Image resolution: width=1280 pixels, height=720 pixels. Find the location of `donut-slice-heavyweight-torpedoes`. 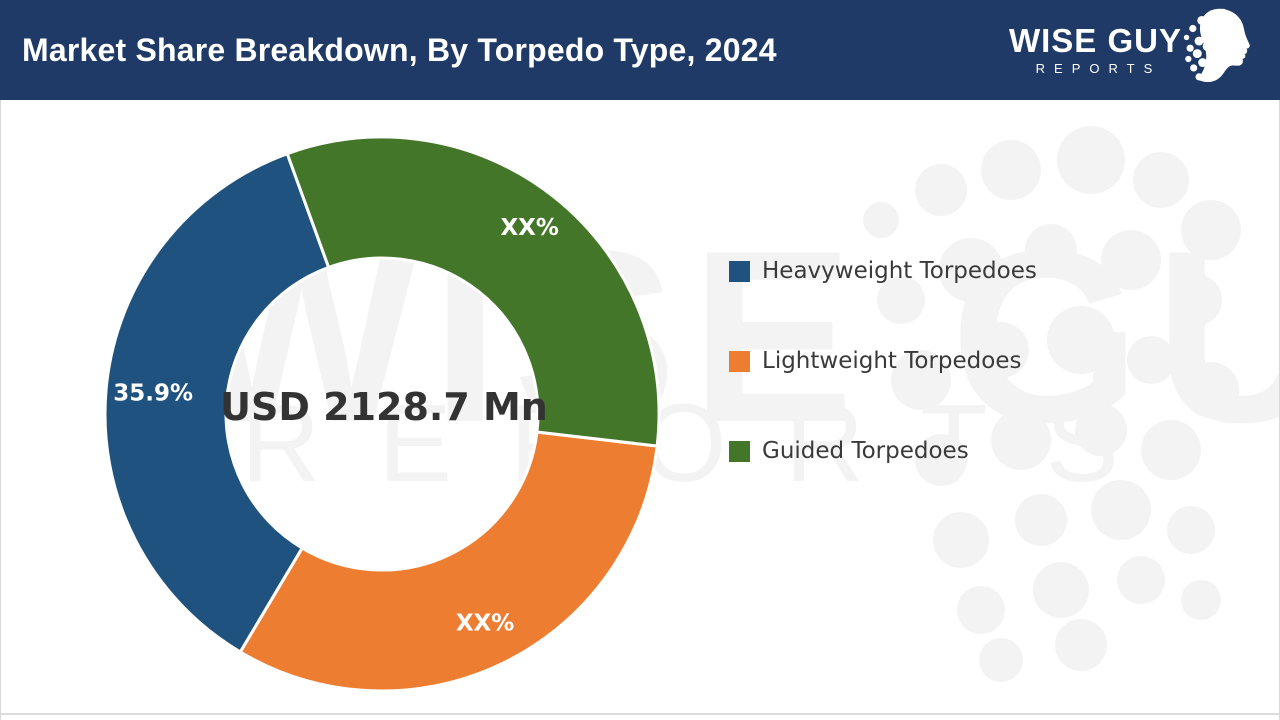

donut-slice-heavyweight-torpedoes is located at coordinates (217, 403).